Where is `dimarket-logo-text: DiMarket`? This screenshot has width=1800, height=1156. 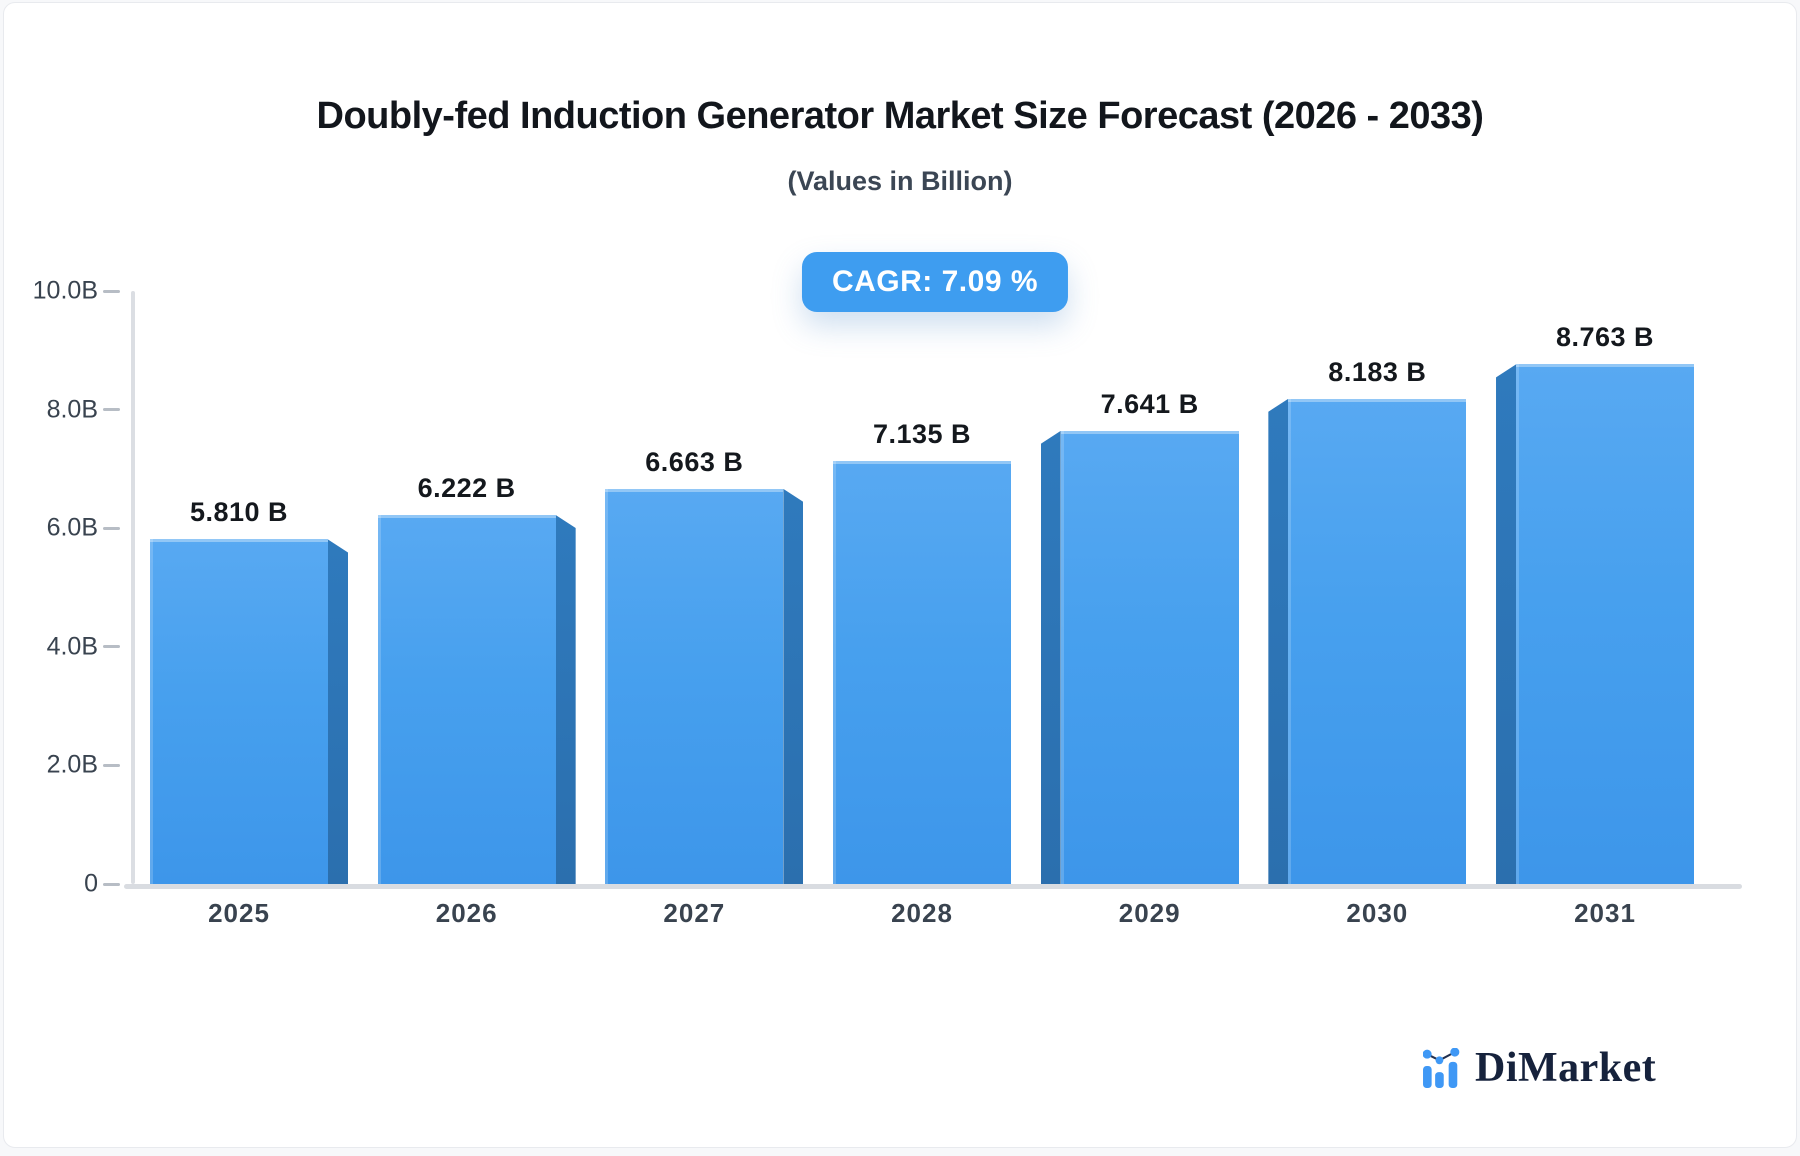
dimarket-logo-text: DiMarket is located at coordinates (1566, 1068).